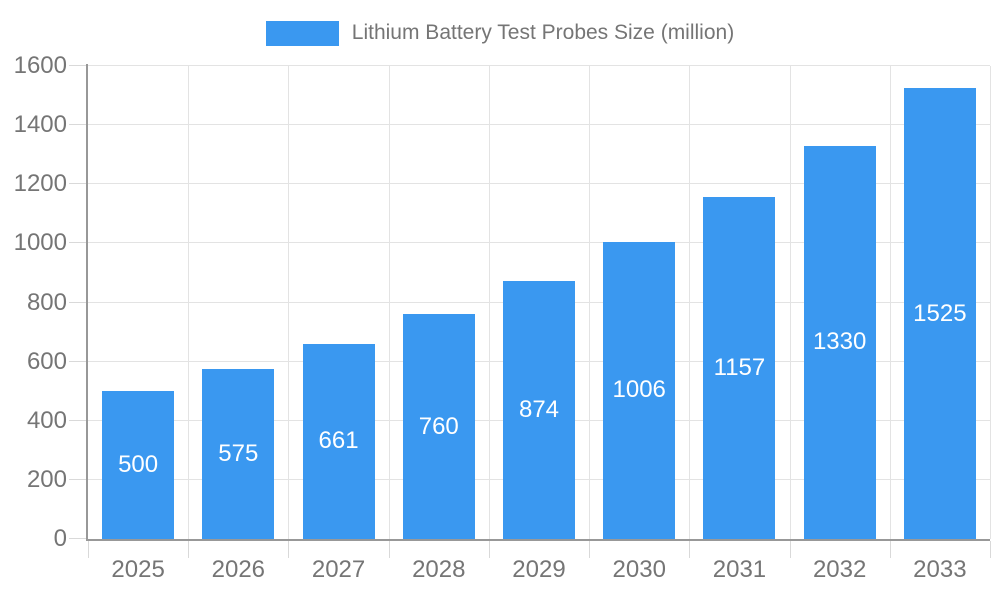 This screenshot has width=1000, height=600. I want to click on bar-value-label: 1525, so click(940, 313).